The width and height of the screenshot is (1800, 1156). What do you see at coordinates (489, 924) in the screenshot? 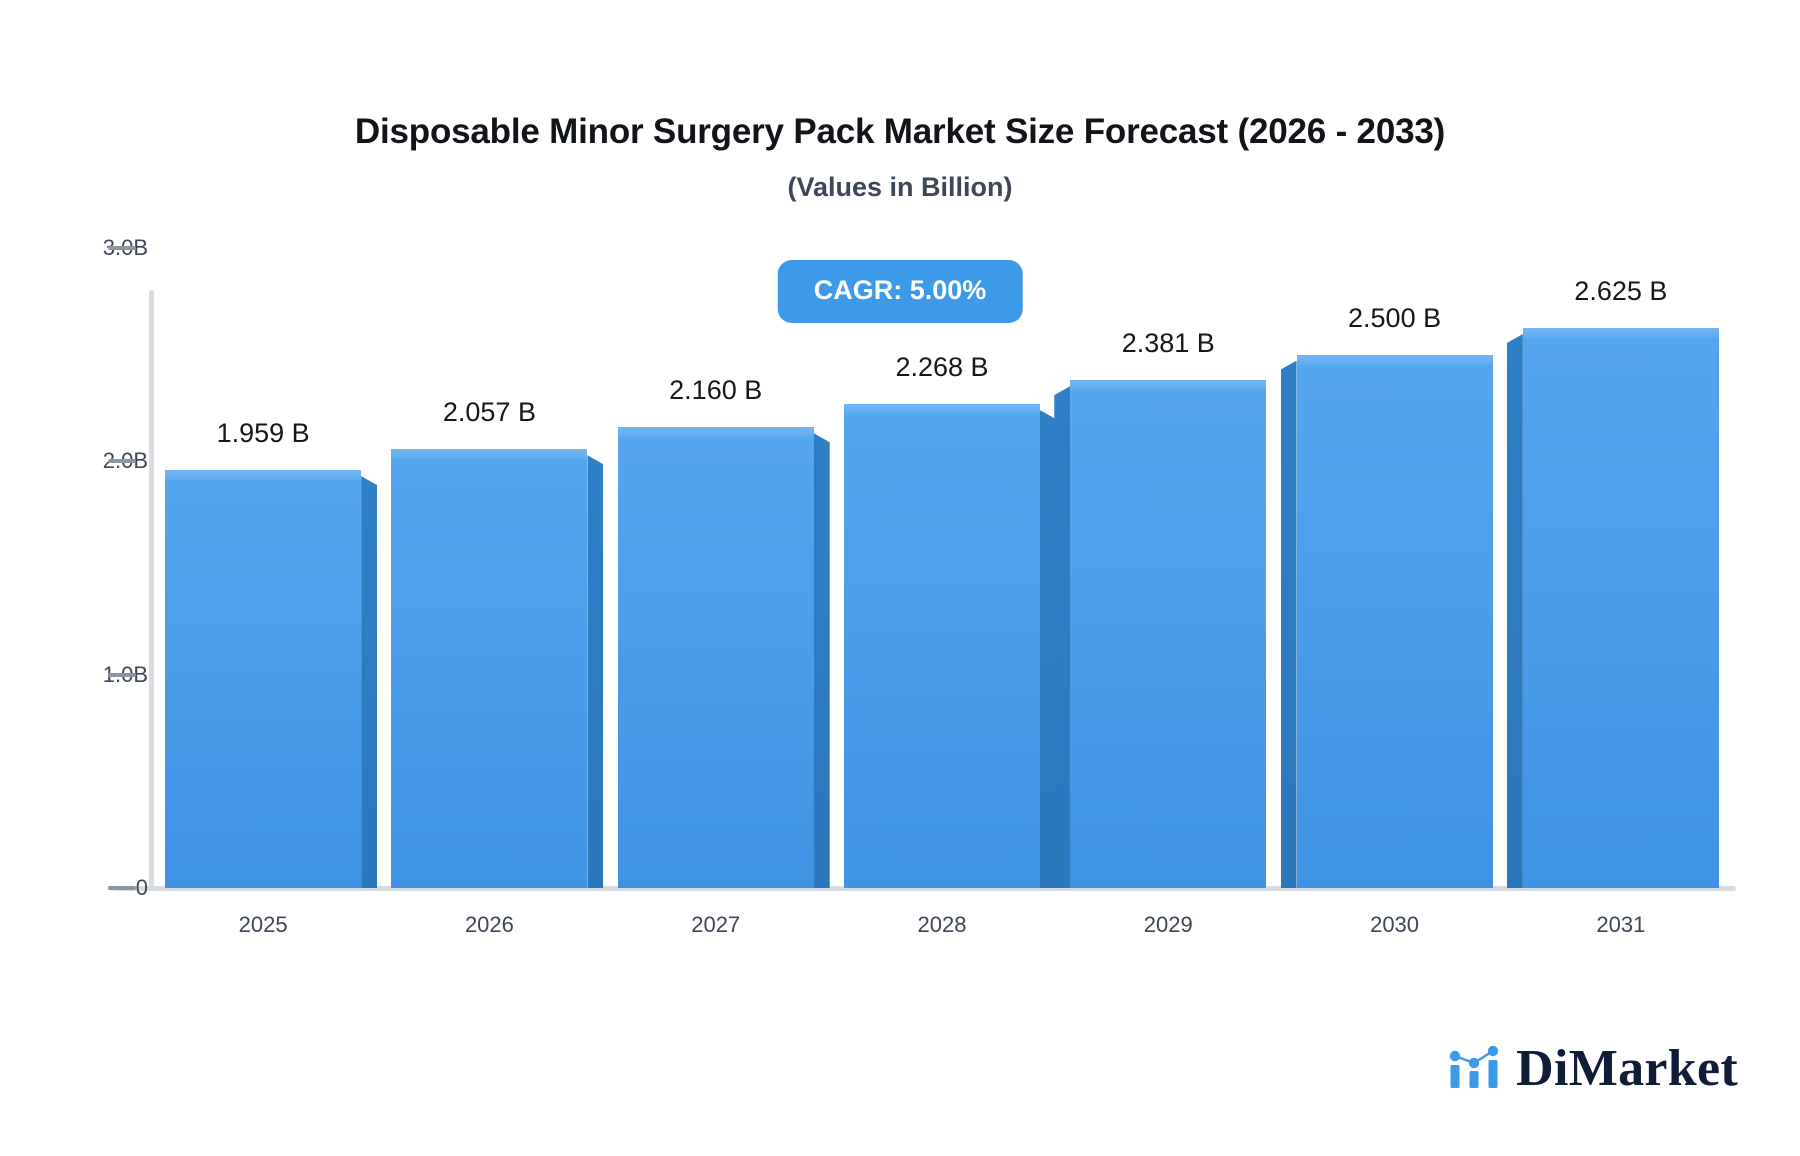
I see `x-axis-label: 2026` at bounding box center [489, 924].